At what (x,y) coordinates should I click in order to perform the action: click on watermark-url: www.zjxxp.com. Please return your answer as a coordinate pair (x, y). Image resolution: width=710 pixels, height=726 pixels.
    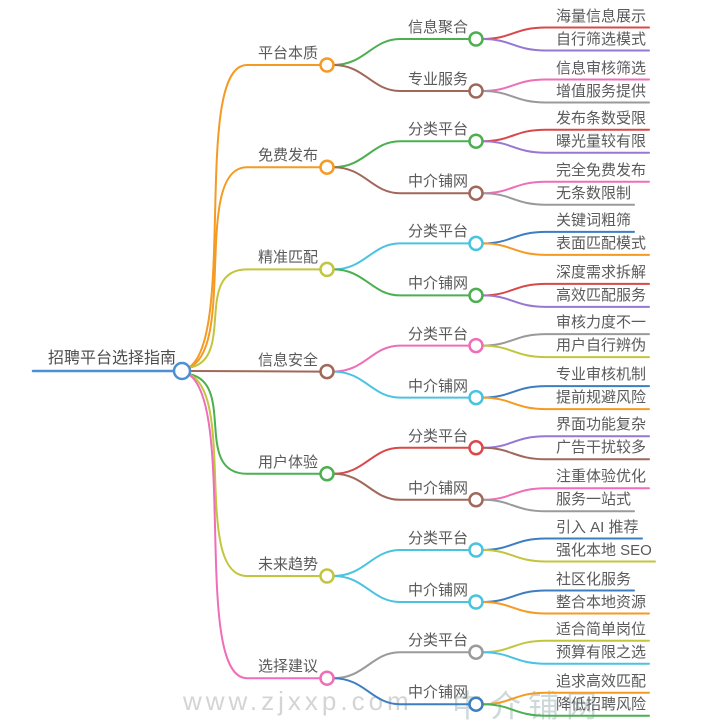
    Looking at the image, I should click on (298, 701).